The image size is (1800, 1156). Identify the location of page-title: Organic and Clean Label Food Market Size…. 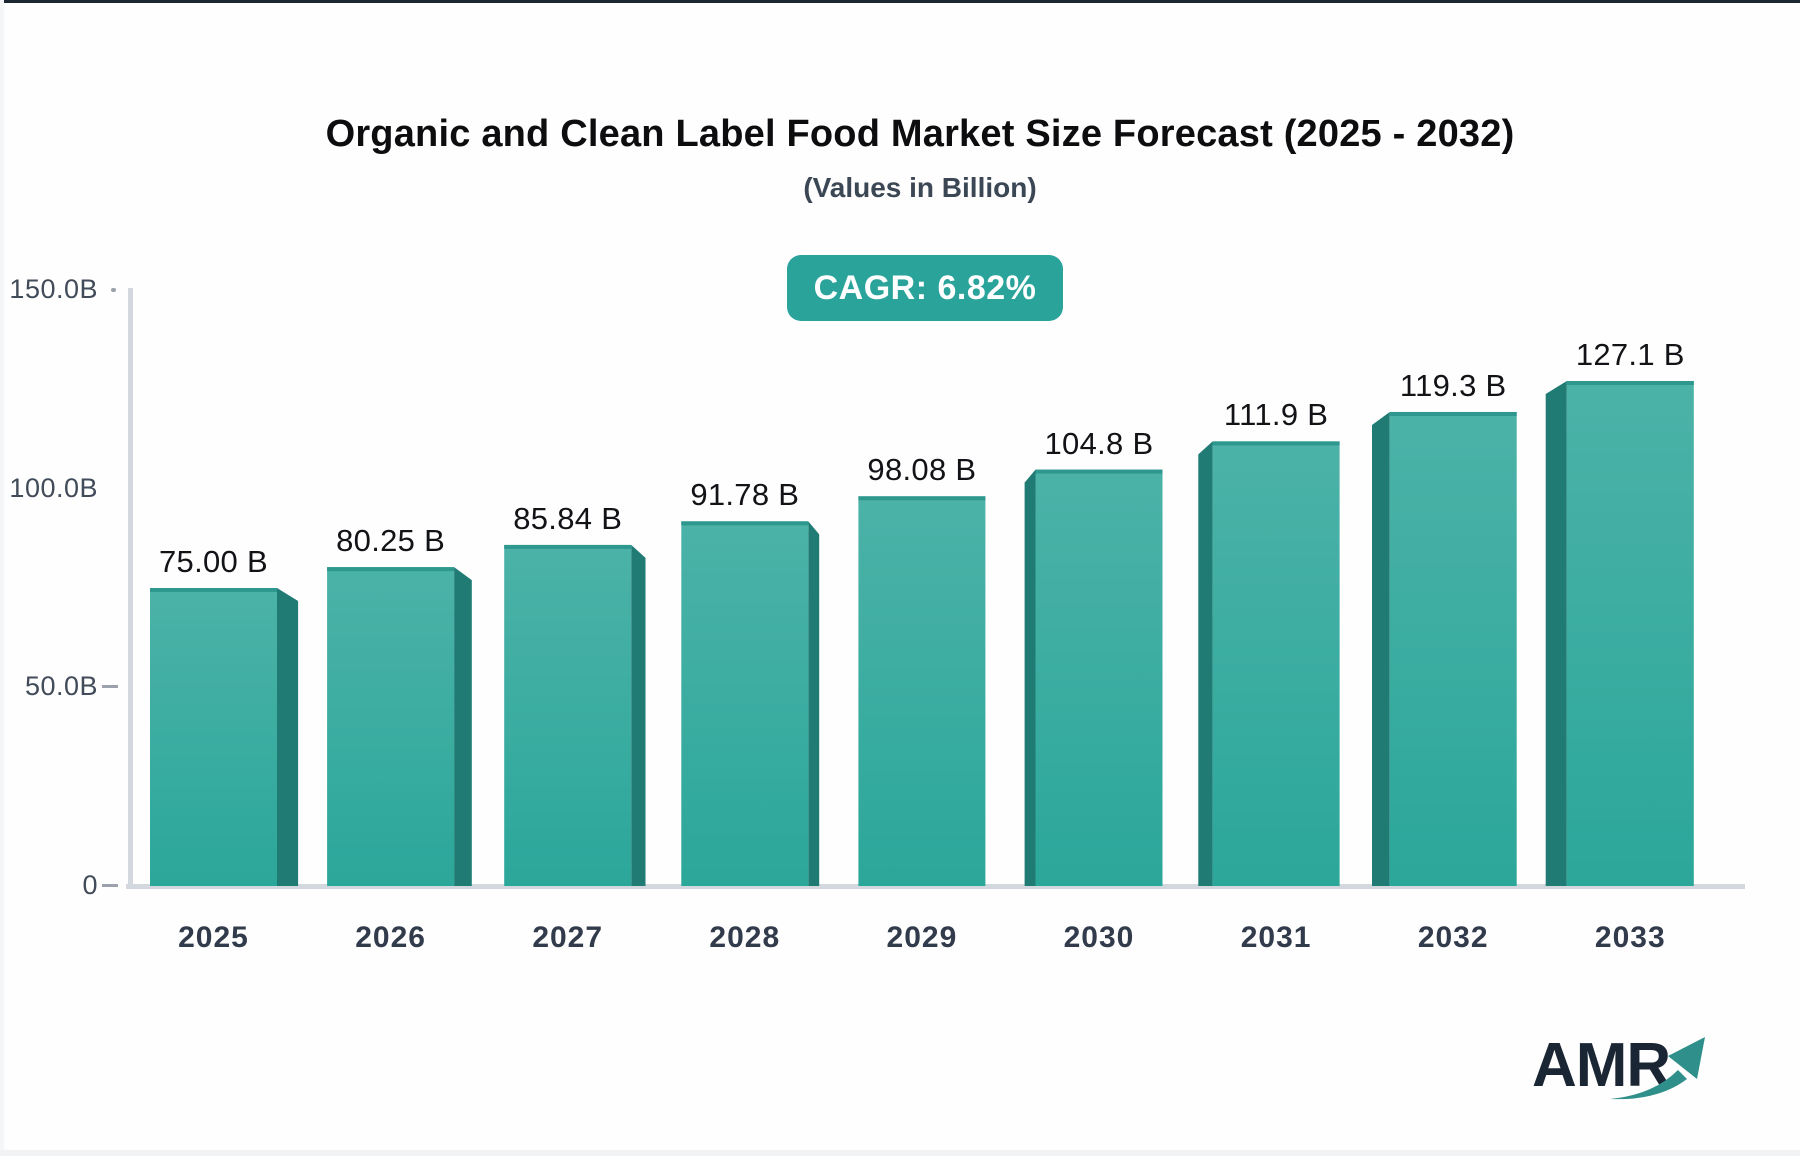
(920, 134).